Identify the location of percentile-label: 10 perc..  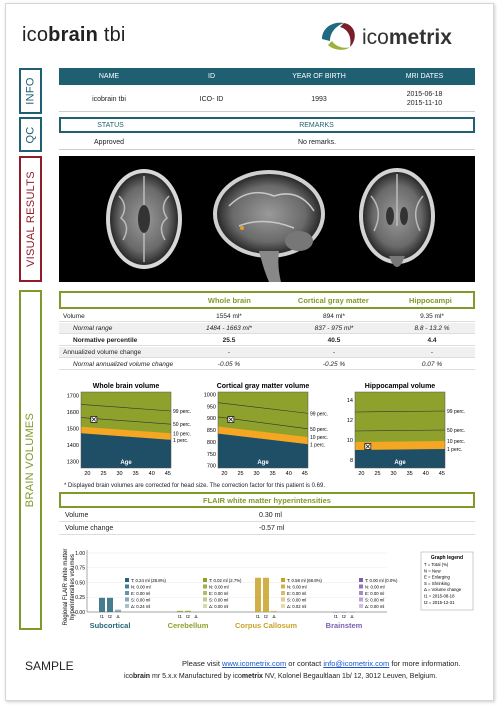
(319, 438).